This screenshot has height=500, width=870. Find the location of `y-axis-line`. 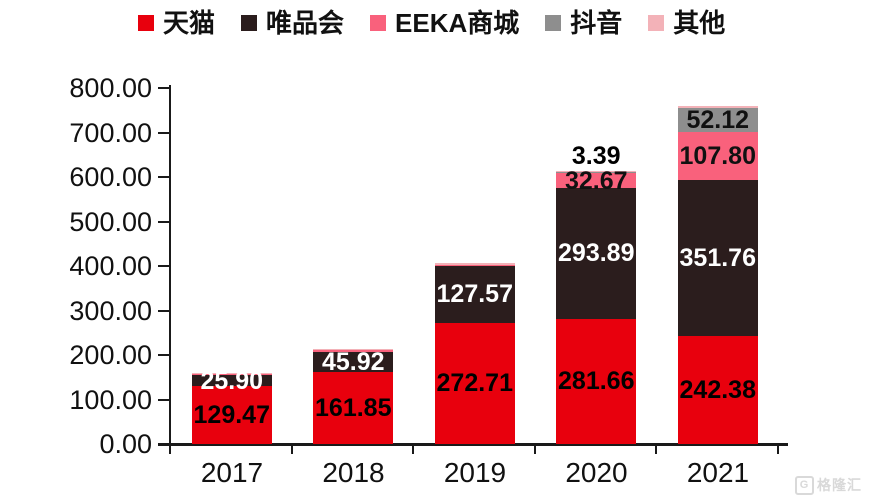

y-axis-line is located at coordinates (170, 264).